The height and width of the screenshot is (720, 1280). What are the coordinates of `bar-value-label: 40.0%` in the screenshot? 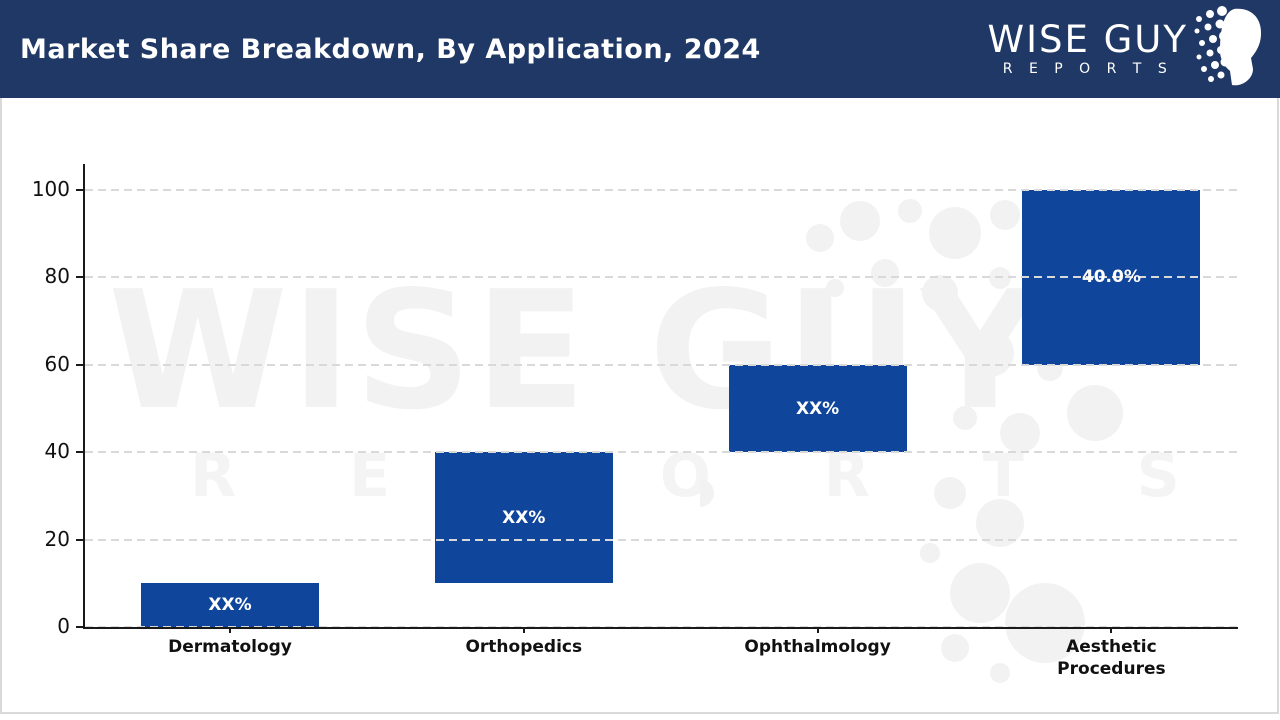 It's located at (1111, 277).